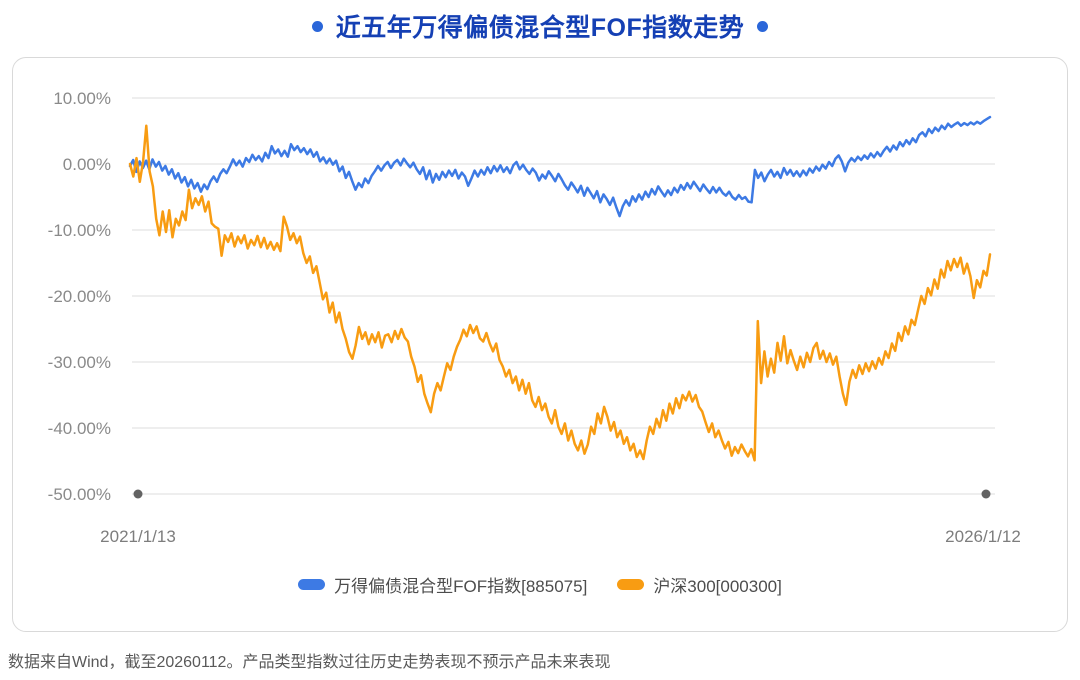  I want to click on legend-item-fof: 万得偏债混合型FOF指数[885075], so click(442, 584).